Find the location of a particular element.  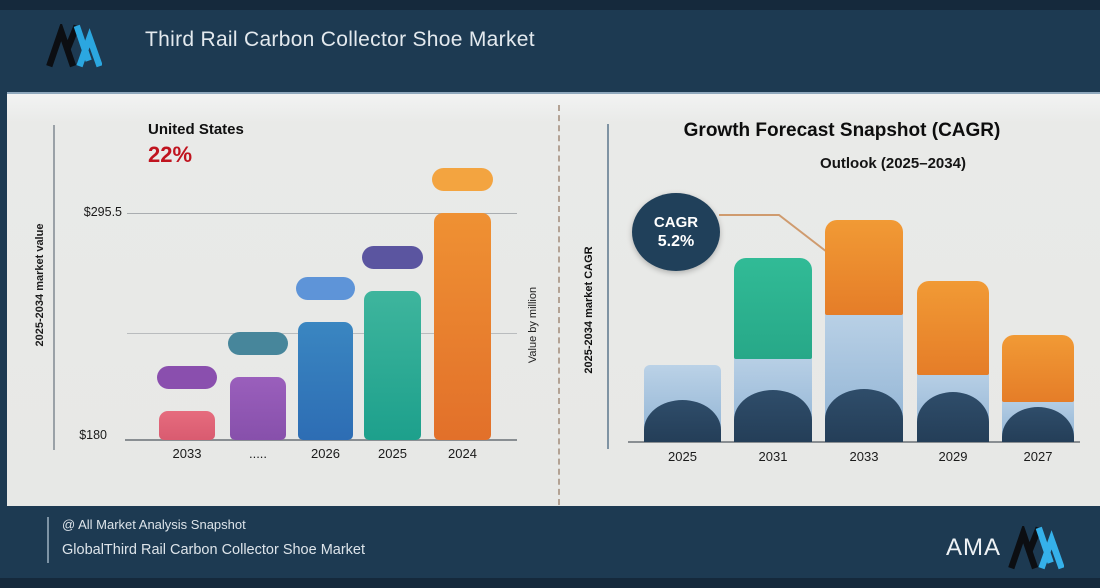

left-x-label-2026: 2026 is located at coordinates (325, 453).